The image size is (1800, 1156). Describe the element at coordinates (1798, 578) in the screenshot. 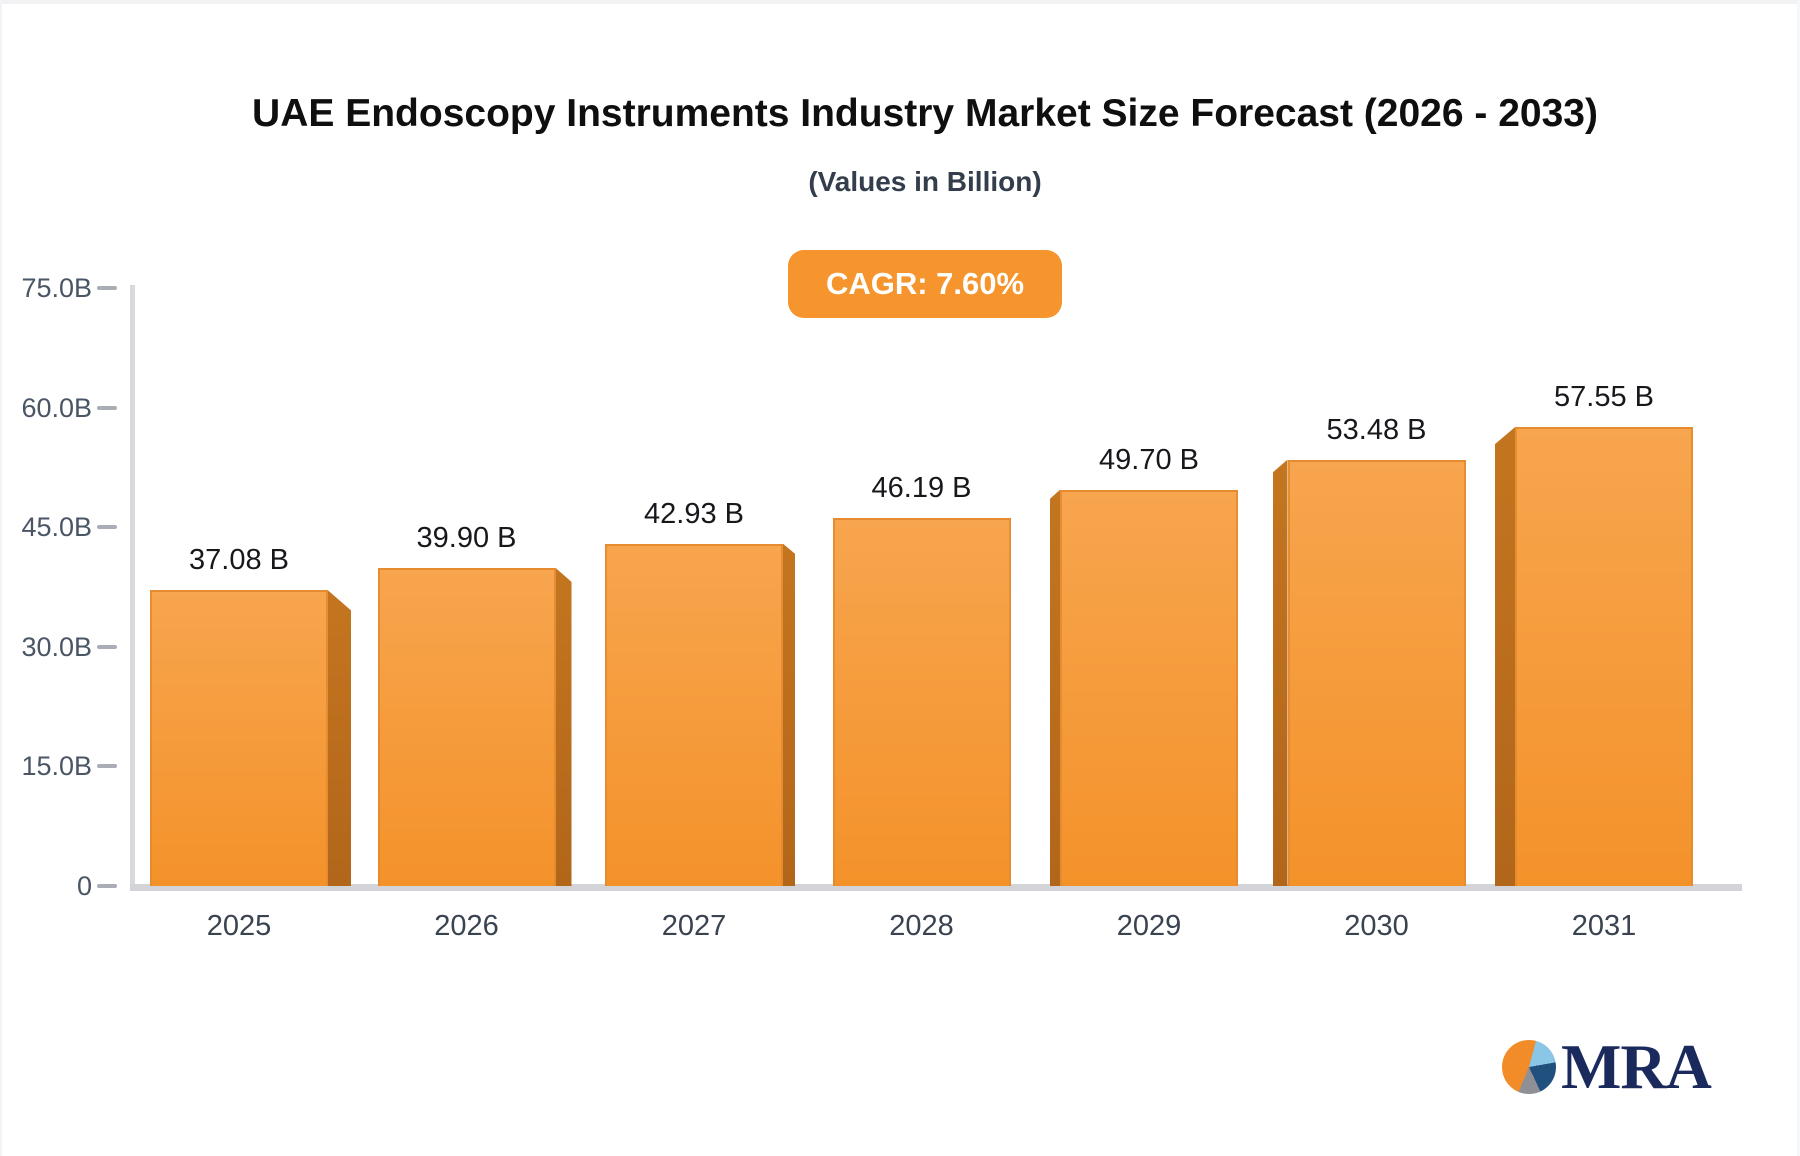

I see `page-edge-right` at that location.